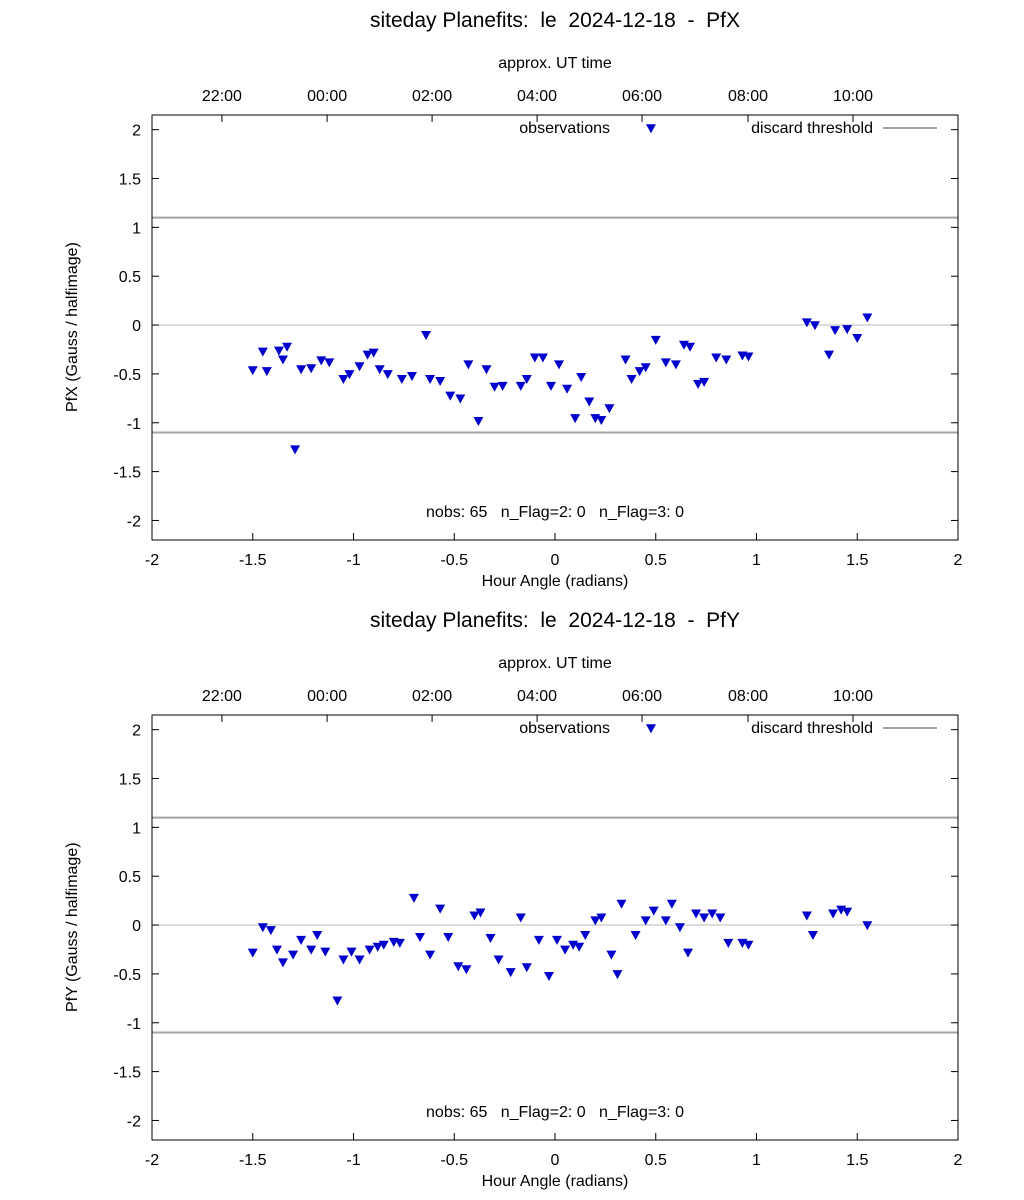 The image size is (1024, 1200). What do you see at coordinates (564, 728) in the screenshot?
I see `legend-observations-label-pfy: observations` at bounding box center [564, 728].